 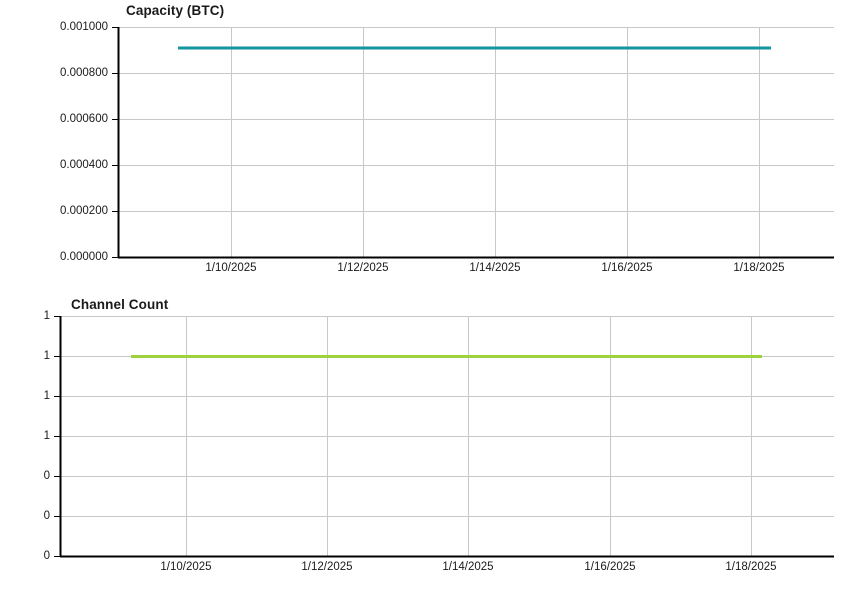 I want to click on capacity-y-tickmarks, so click(x=115, y=142).